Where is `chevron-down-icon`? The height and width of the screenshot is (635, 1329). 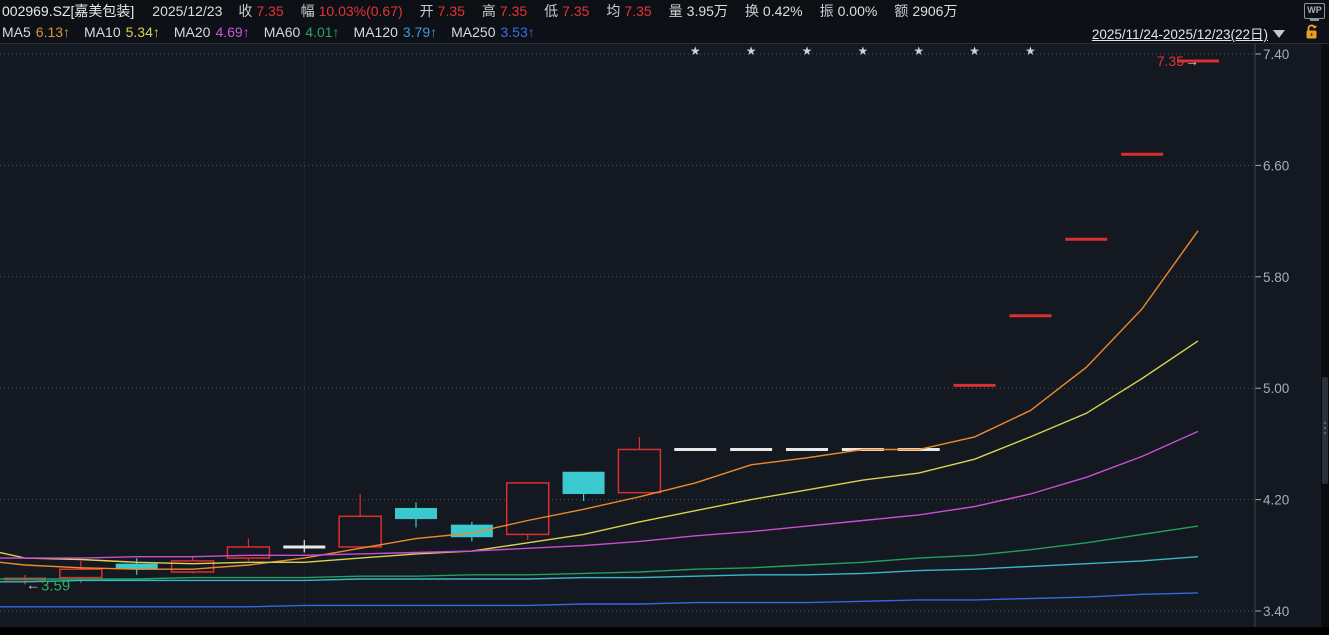
chevron-down-icon is located at coordinates (1279, 34).